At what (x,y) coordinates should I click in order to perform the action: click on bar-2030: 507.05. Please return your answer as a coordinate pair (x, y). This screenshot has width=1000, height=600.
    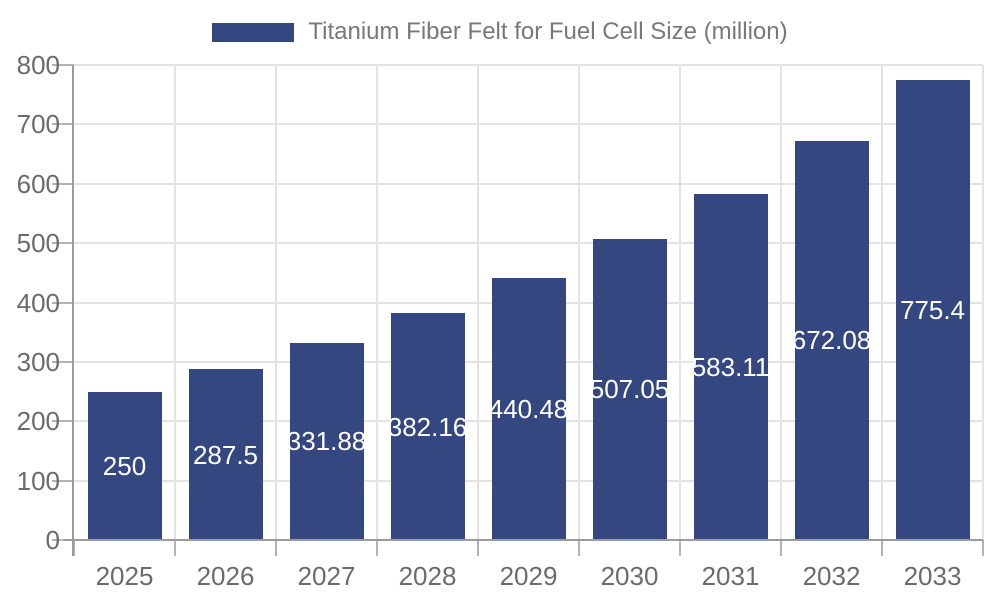
    Looking at the image, I should click on (629, 389).